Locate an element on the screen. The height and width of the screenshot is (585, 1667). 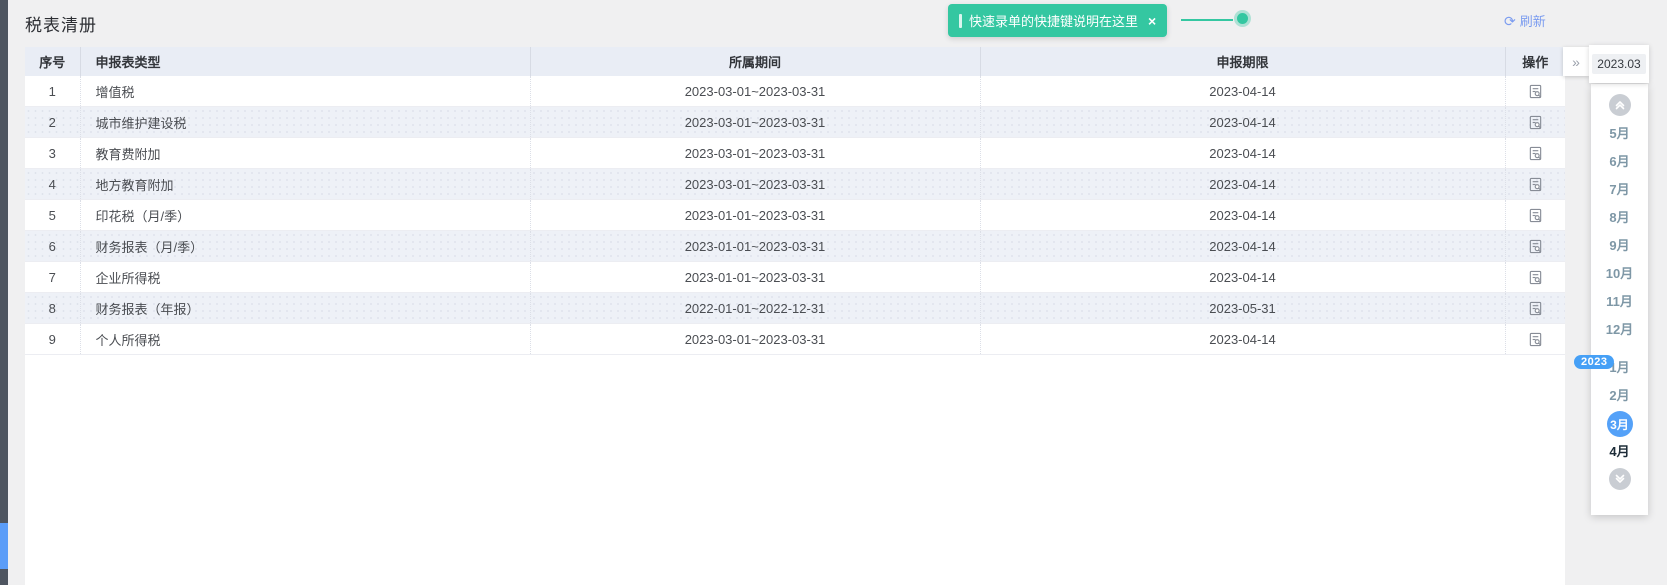
current-period-label: 2023.03 is located at coordinates (1619, 64).